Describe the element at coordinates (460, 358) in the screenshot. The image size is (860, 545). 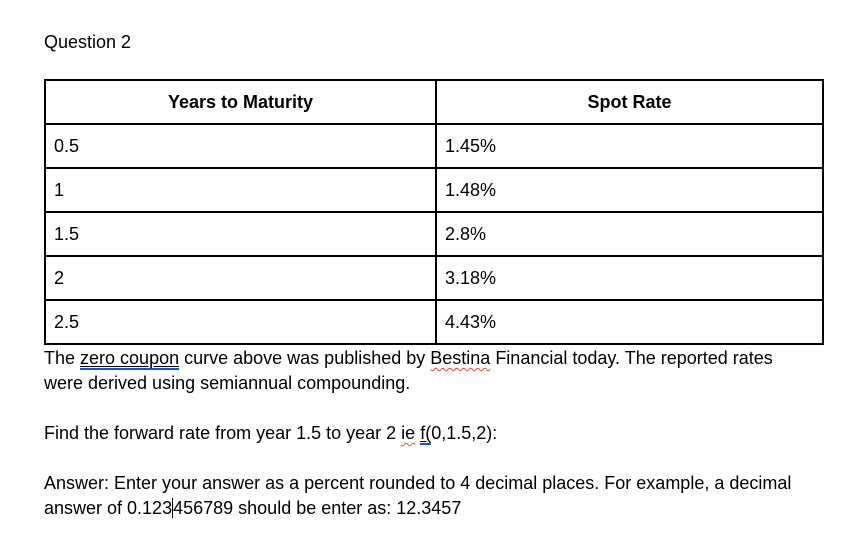
I see `misspelled-word-bestina: Bestina` at that location.